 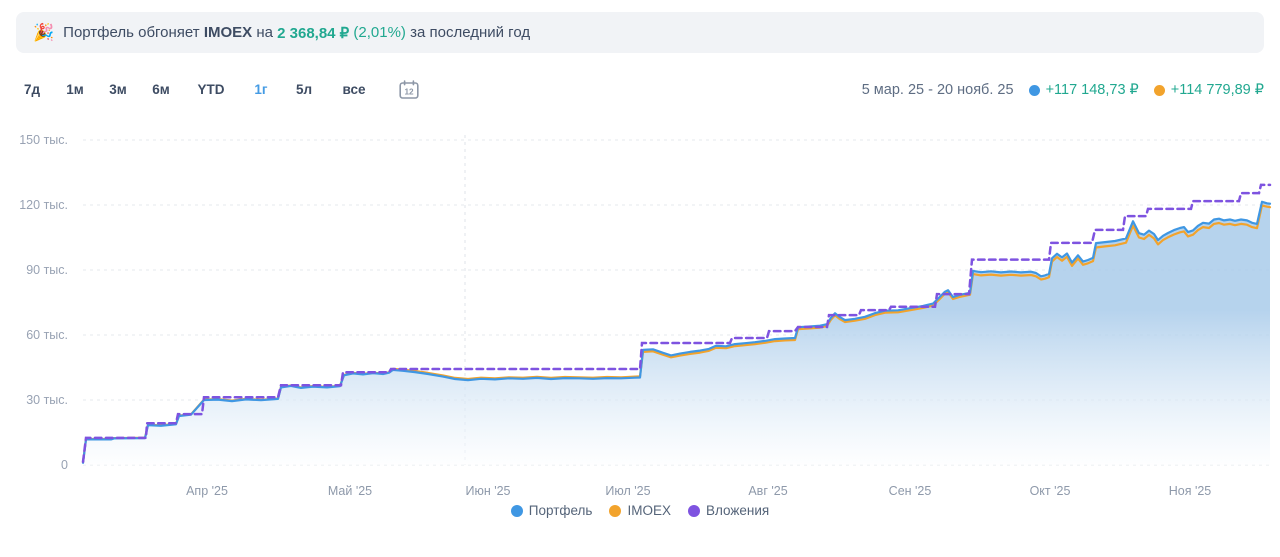 What do you see at coordinates (161, 89) in the screenshot?
I see `range-button-6m: 6м` at bounding box center [161, 89].